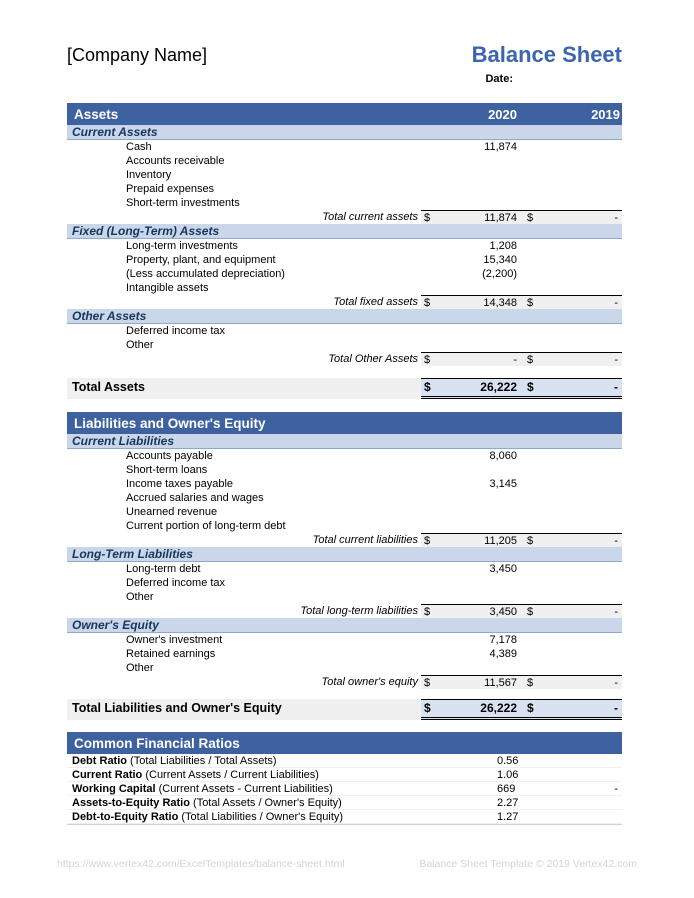 This screenshot has height=898, width=694. Describe the element at coordinates (131, 803) in the screenshot. I see `ratio-name: Assets-to-Equity Ratio` at that location.